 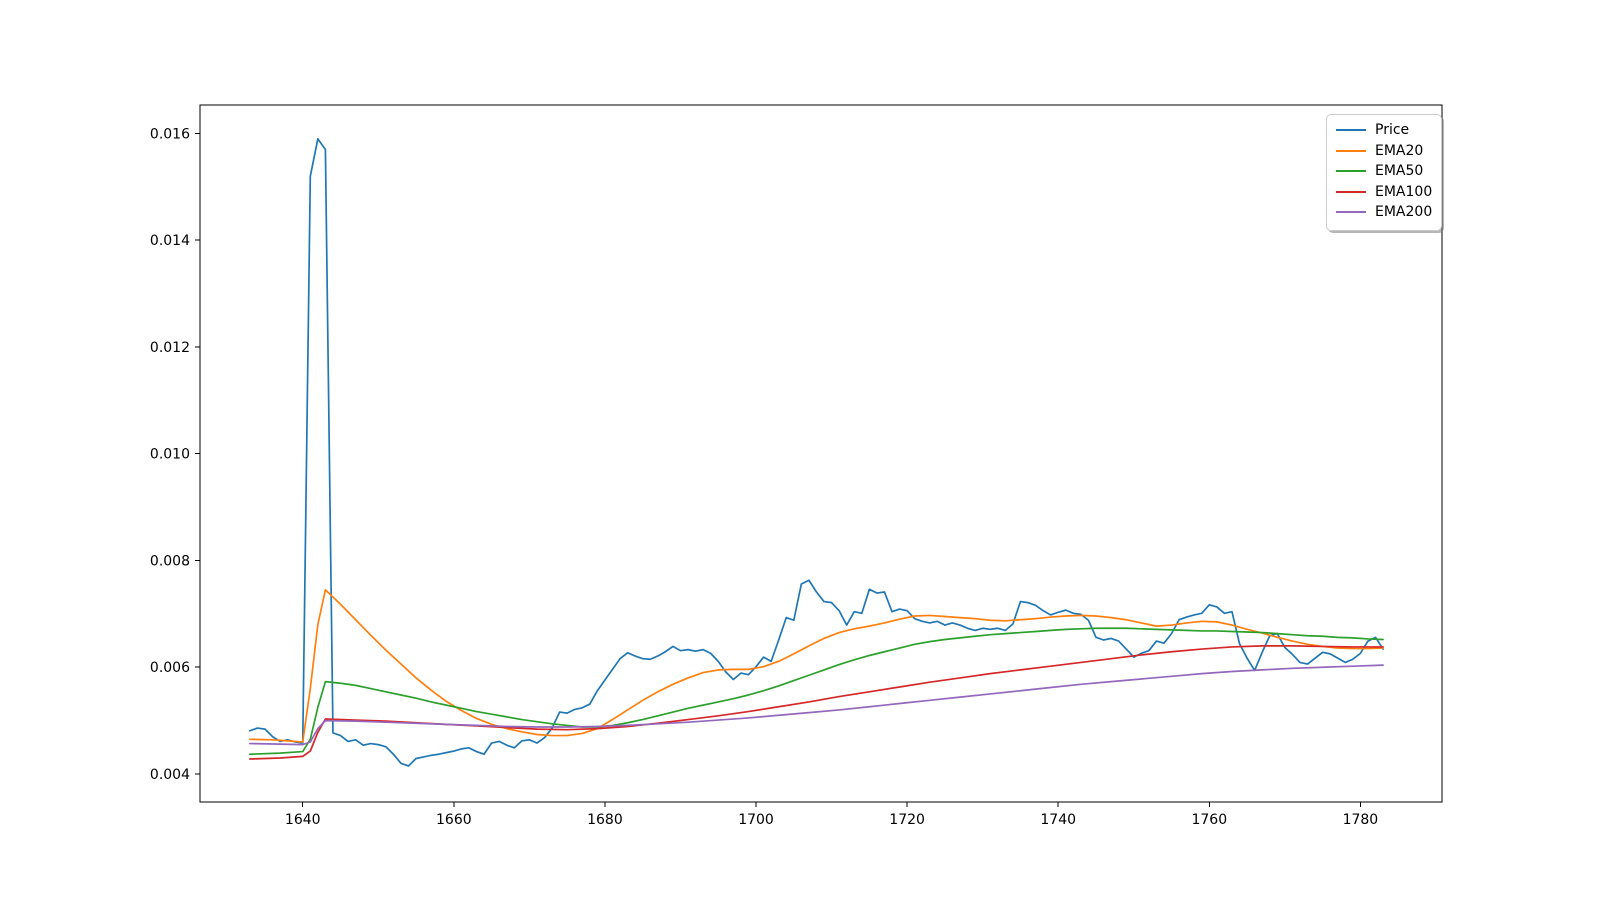 What do you see at coordinates (816, 705) in the screenshot?
I see `series-line-ema200` at bounding box center [816, 705].